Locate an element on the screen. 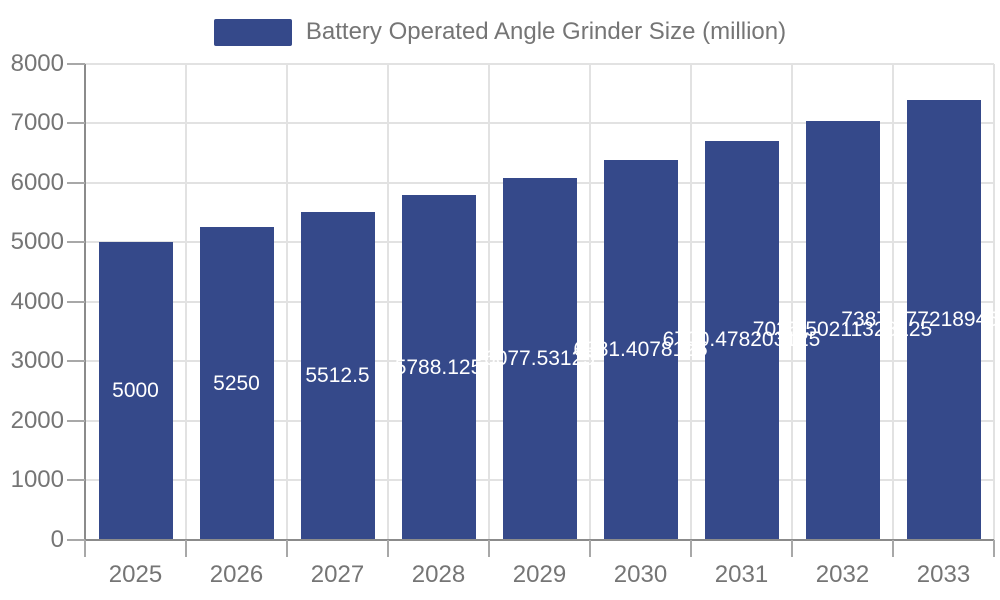  y-axis-tick-label: 3000 is located at coordinates (37, 361).